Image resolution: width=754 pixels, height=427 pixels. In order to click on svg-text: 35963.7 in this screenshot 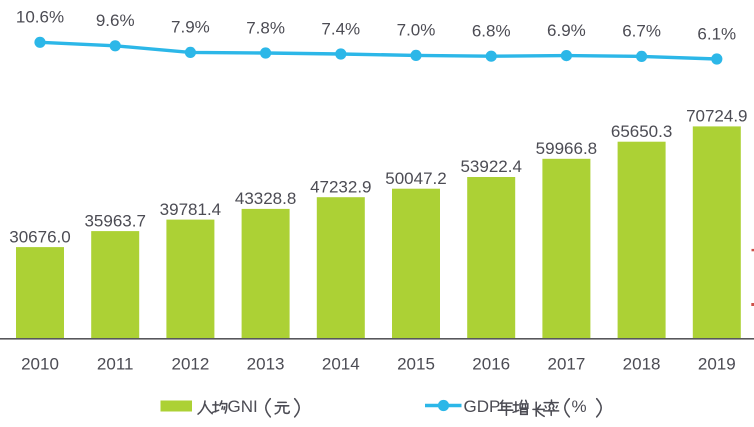, I will do `click(114, 220)`.